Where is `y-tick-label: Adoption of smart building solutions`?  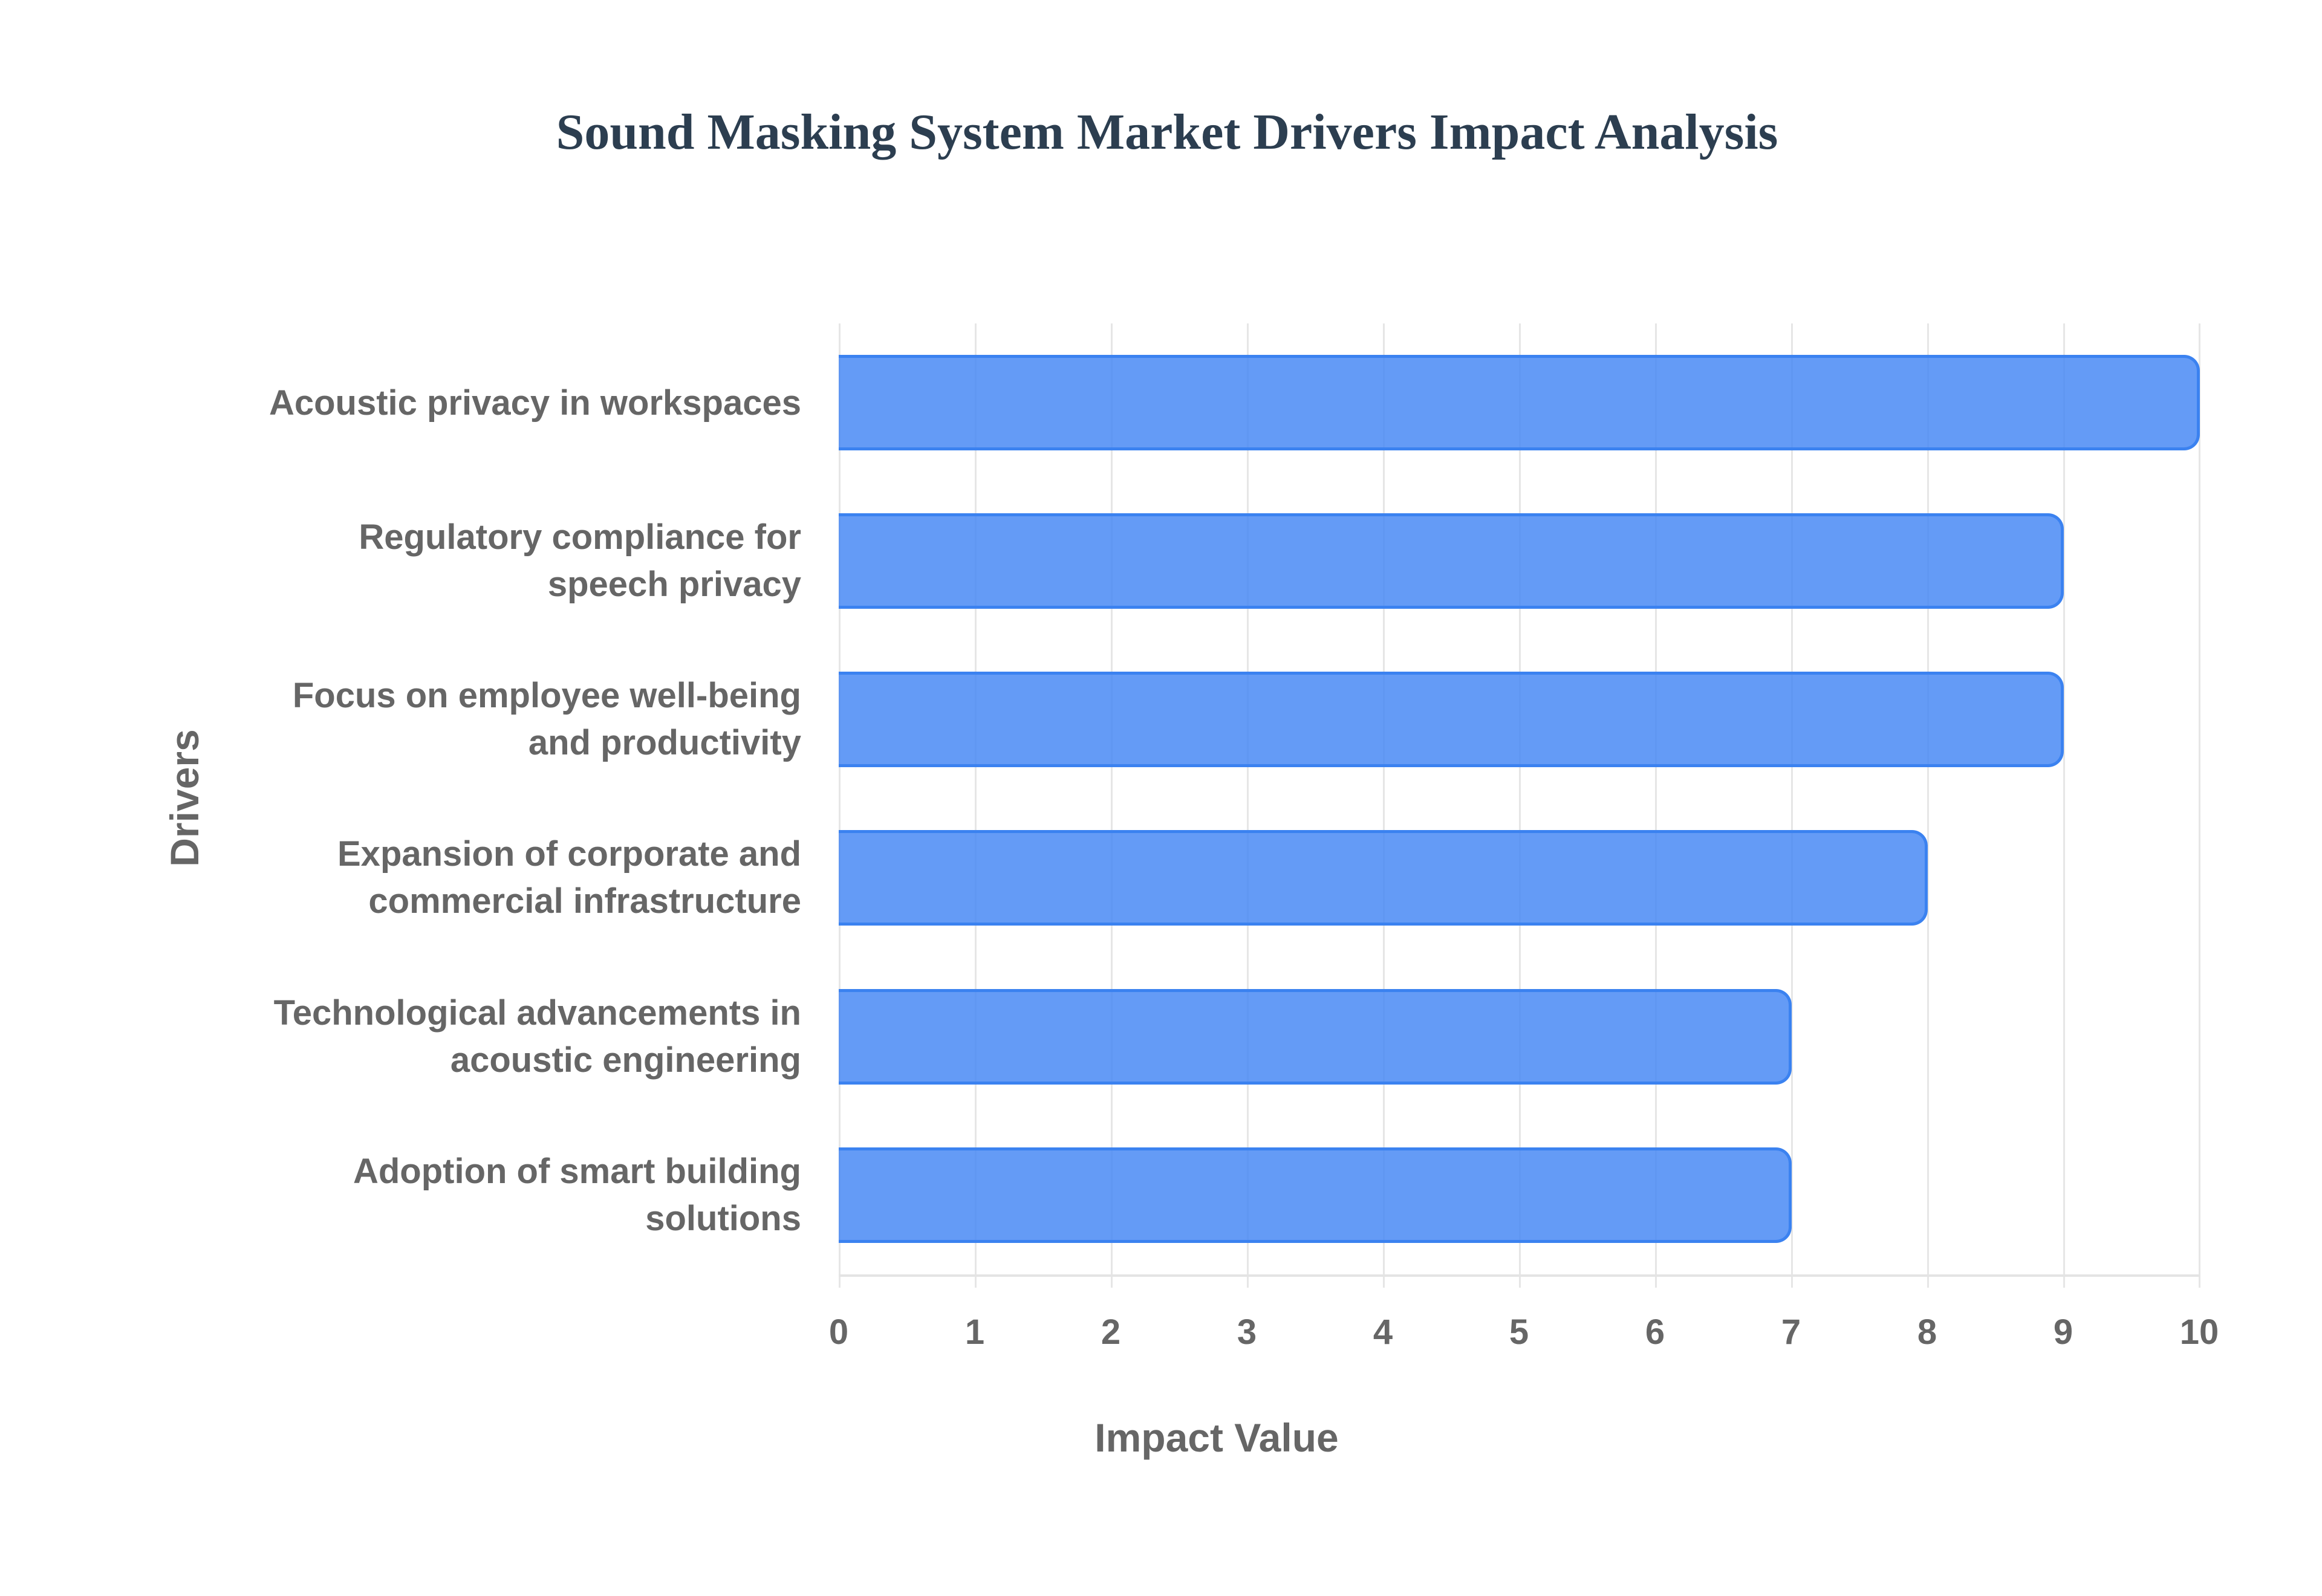
y-tick-label: Adoption of smart building solutions is located at coordinates (468, 1195).